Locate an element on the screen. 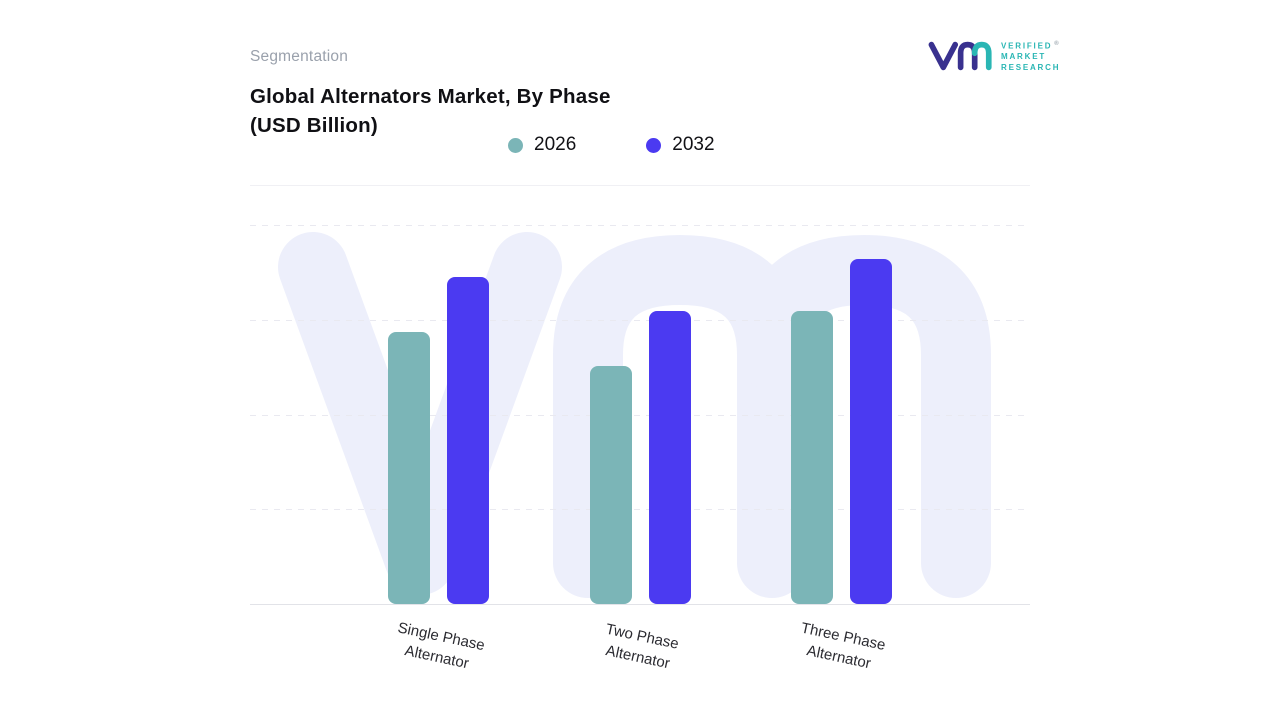  vmr-logo-line1: VERIFIED ® is located at coordinates (1030, 45).